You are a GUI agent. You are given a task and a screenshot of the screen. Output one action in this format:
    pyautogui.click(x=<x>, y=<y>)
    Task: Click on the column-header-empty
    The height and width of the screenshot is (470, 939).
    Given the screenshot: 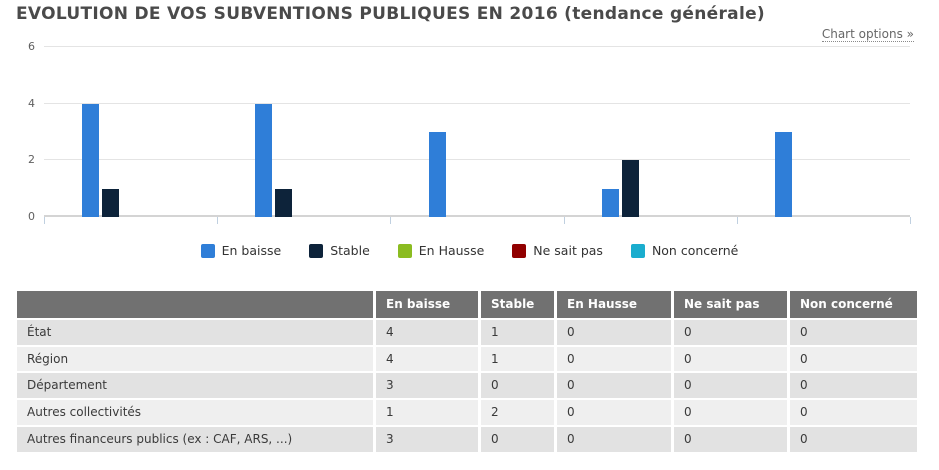 What is the action you would take?
    pyautogui.click(x=195, y=304)
    